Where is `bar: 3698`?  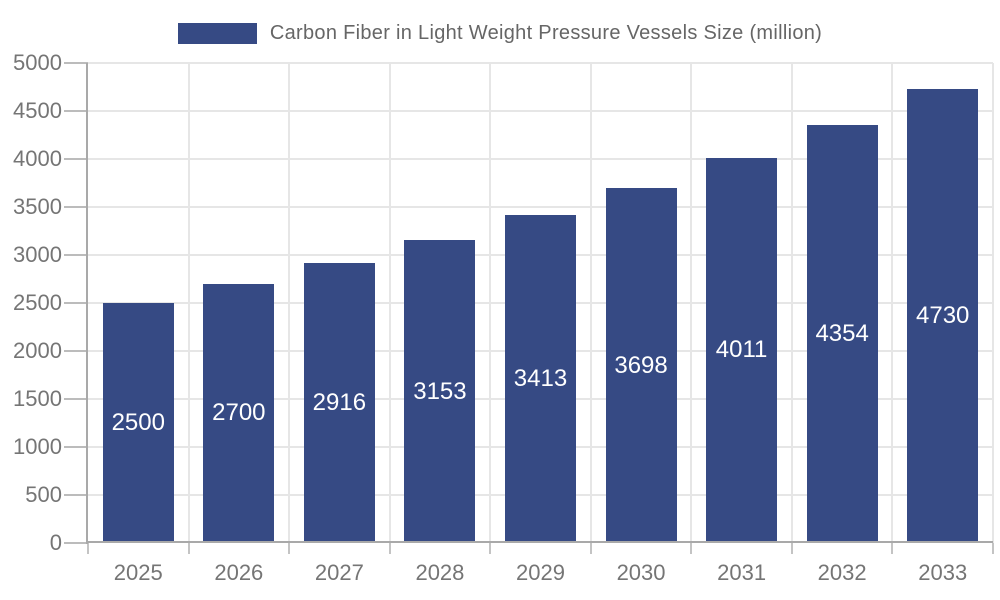
bar: 3698 is located at coordinates (641, 365).